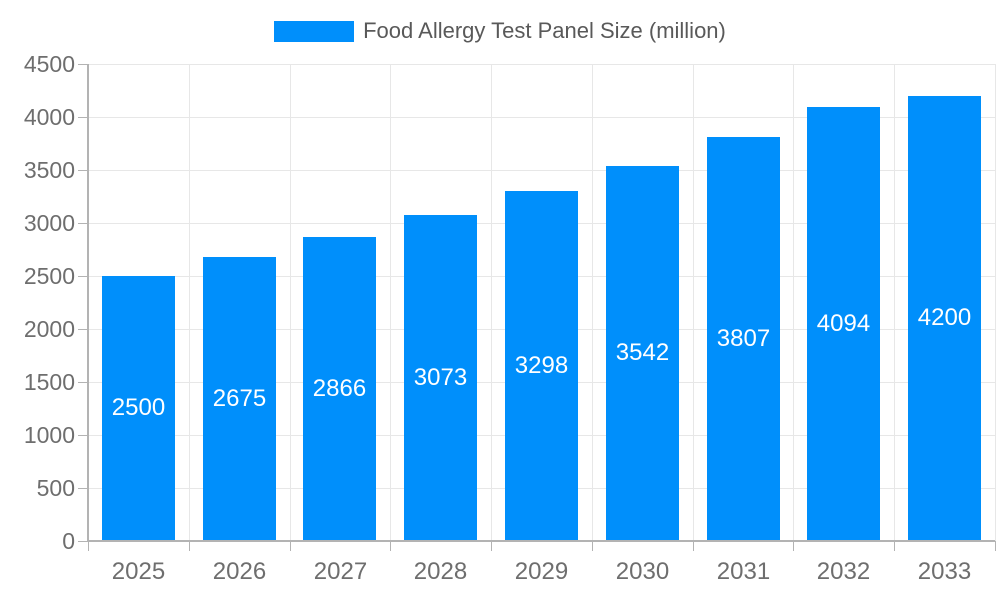 The width and height of the screenshot is (1000, 600). I want to click on x-axis-label: 2033, so click(944, 571).